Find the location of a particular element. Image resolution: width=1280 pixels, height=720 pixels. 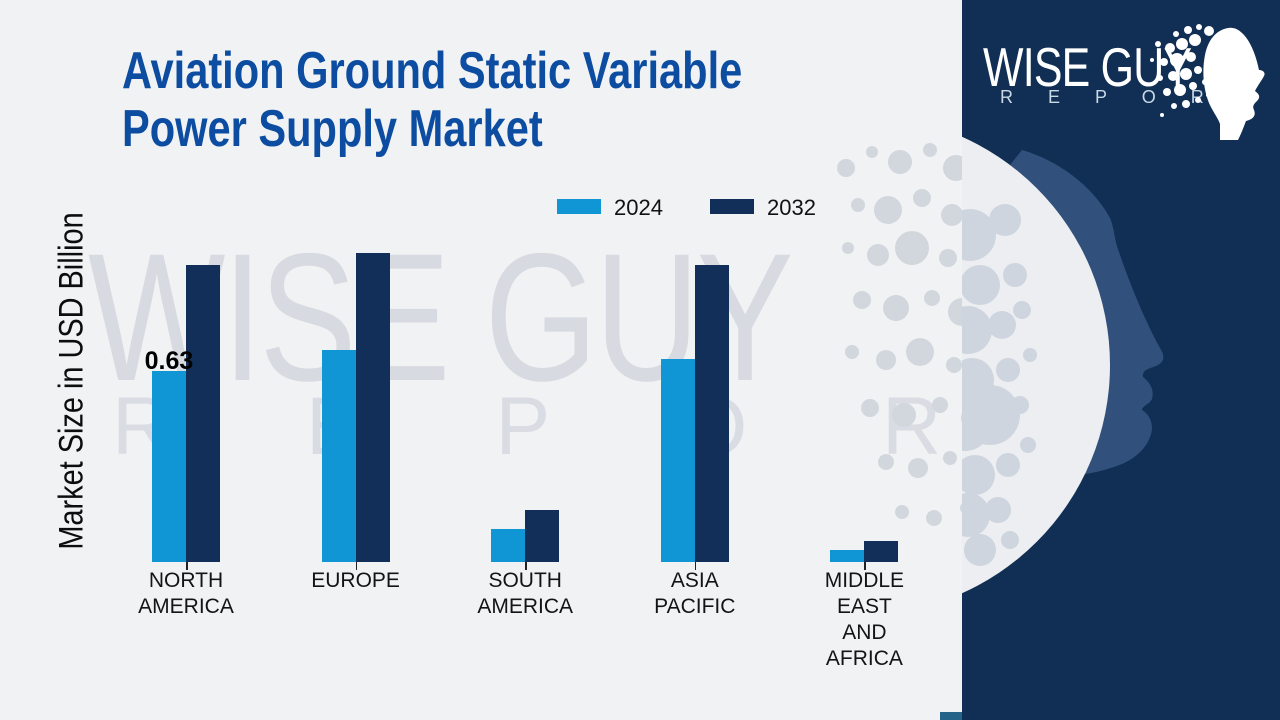

bar-2024-south-america is located at coordinates (508, 545).